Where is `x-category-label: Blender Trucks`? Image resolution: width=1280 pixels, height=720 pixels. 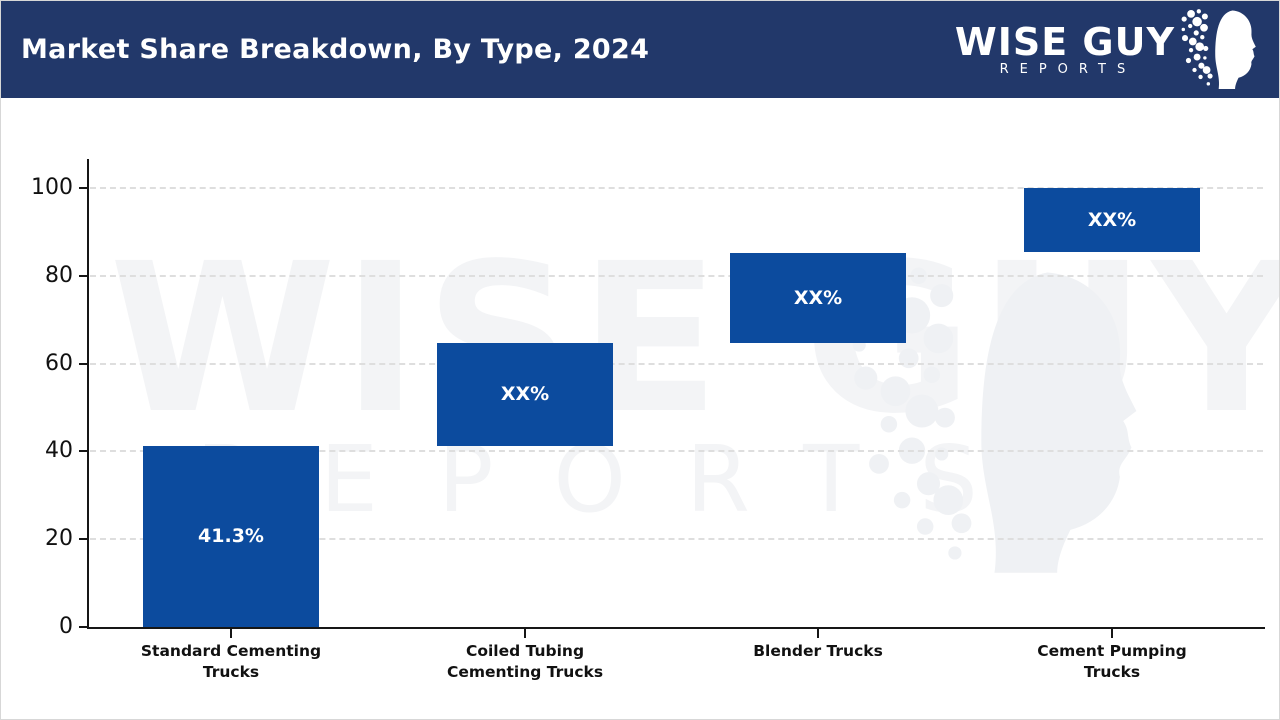 x-category-label: Blender Trucks is located at coordinates (818, 651).